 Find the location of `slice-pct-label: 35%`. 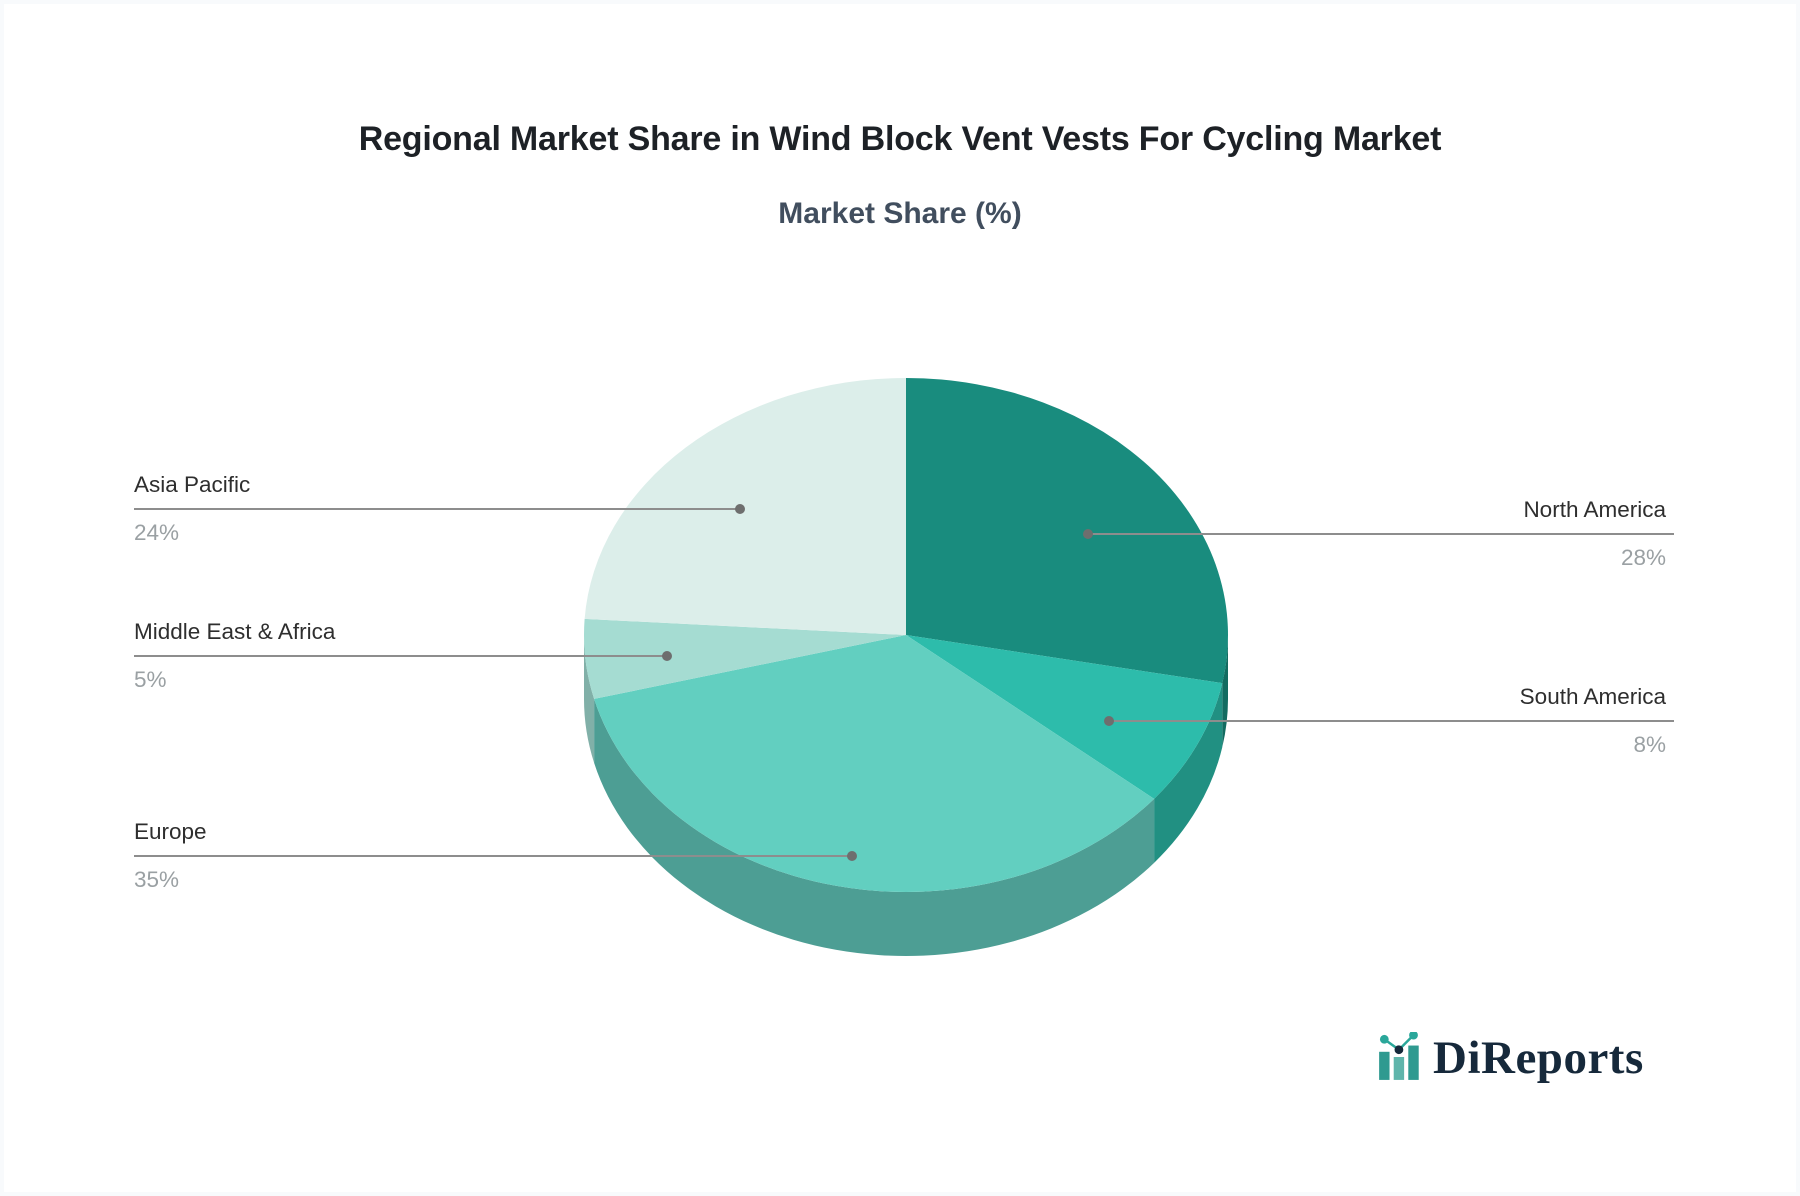

slice-pct-label: 35% is located at coordinates (157, 879).